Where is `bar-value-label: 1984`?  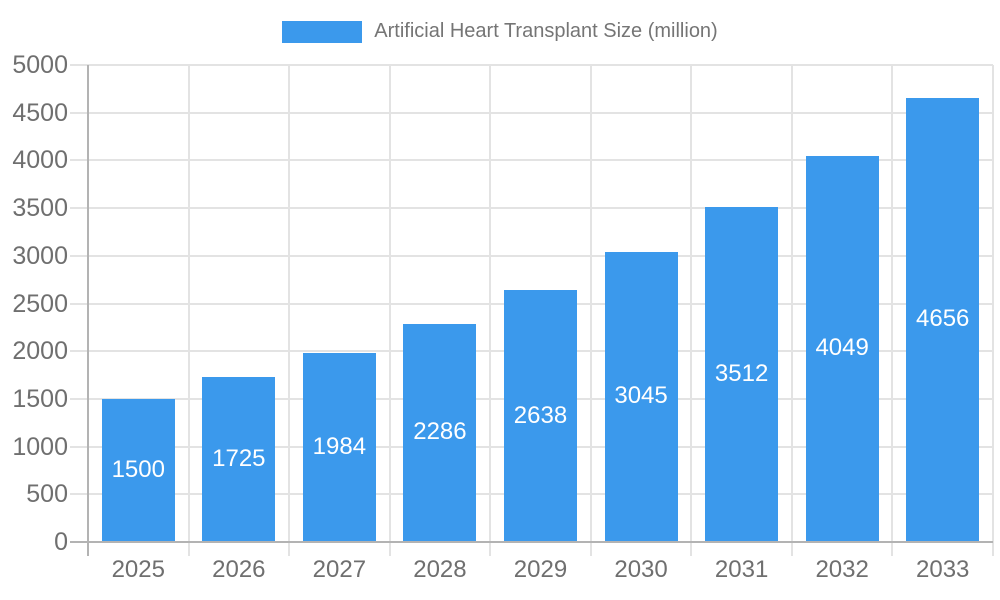 bar-value-label: 1984 is located at coordinates (339, 446).